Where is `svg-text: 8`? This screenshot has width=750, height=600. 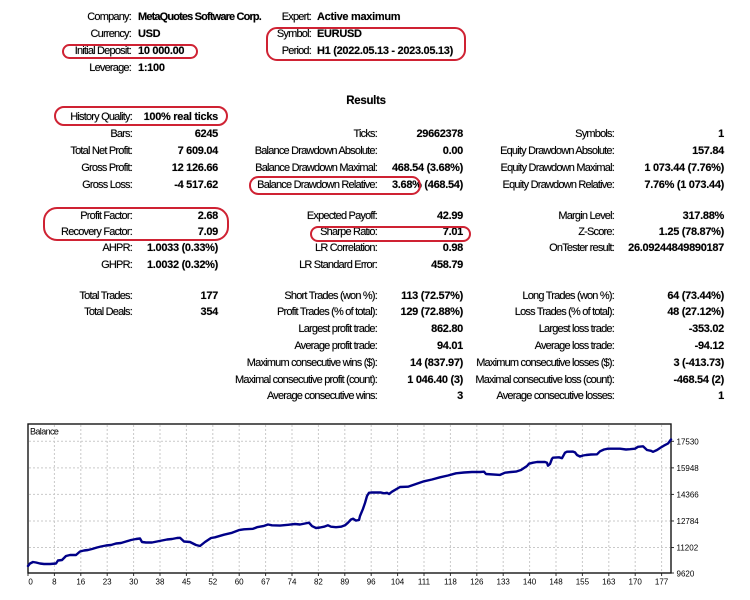 svg-text: 8 is located at coordinates (54, 582).